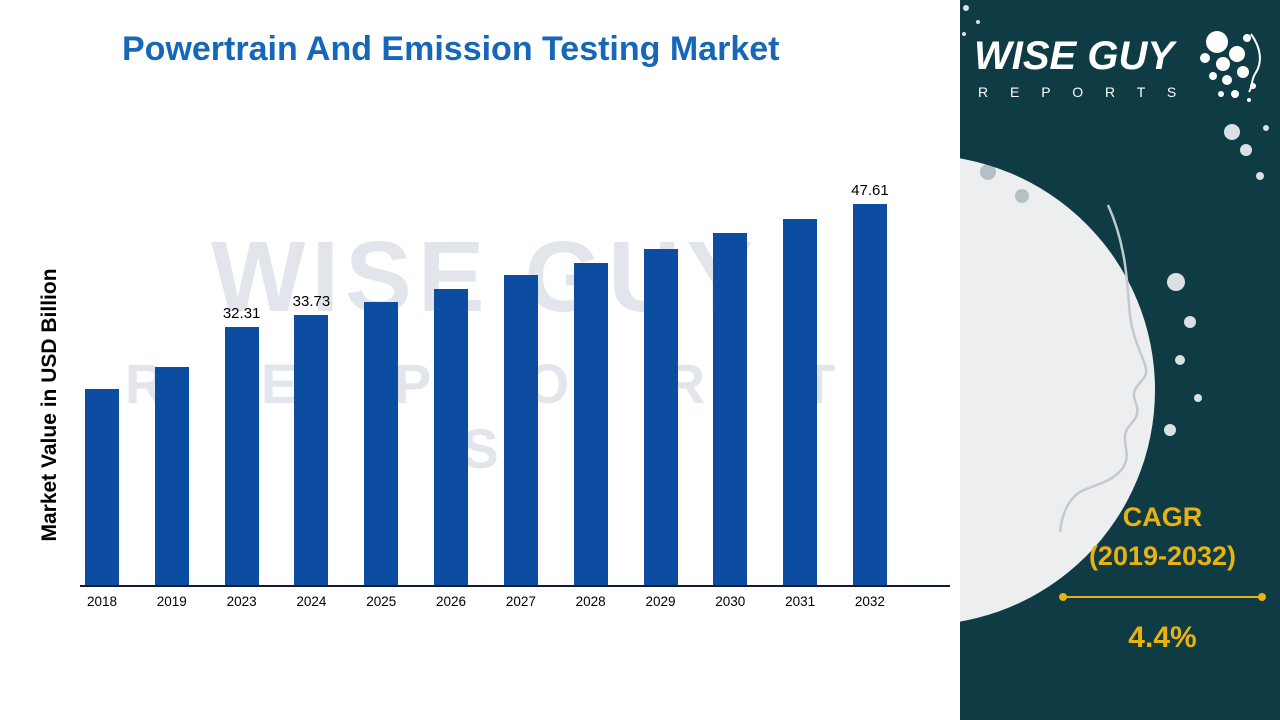 Image resolution: width=1280 pixels, height=720 pixels. I want to click on x-tick-label: 2023, so click(241, 601).